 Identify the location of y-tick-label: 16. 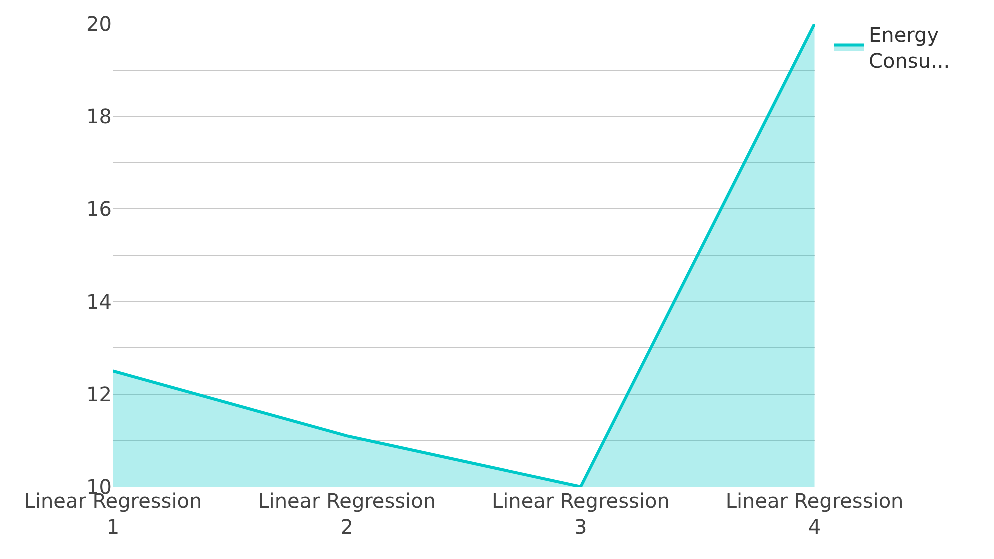
(99, 209).